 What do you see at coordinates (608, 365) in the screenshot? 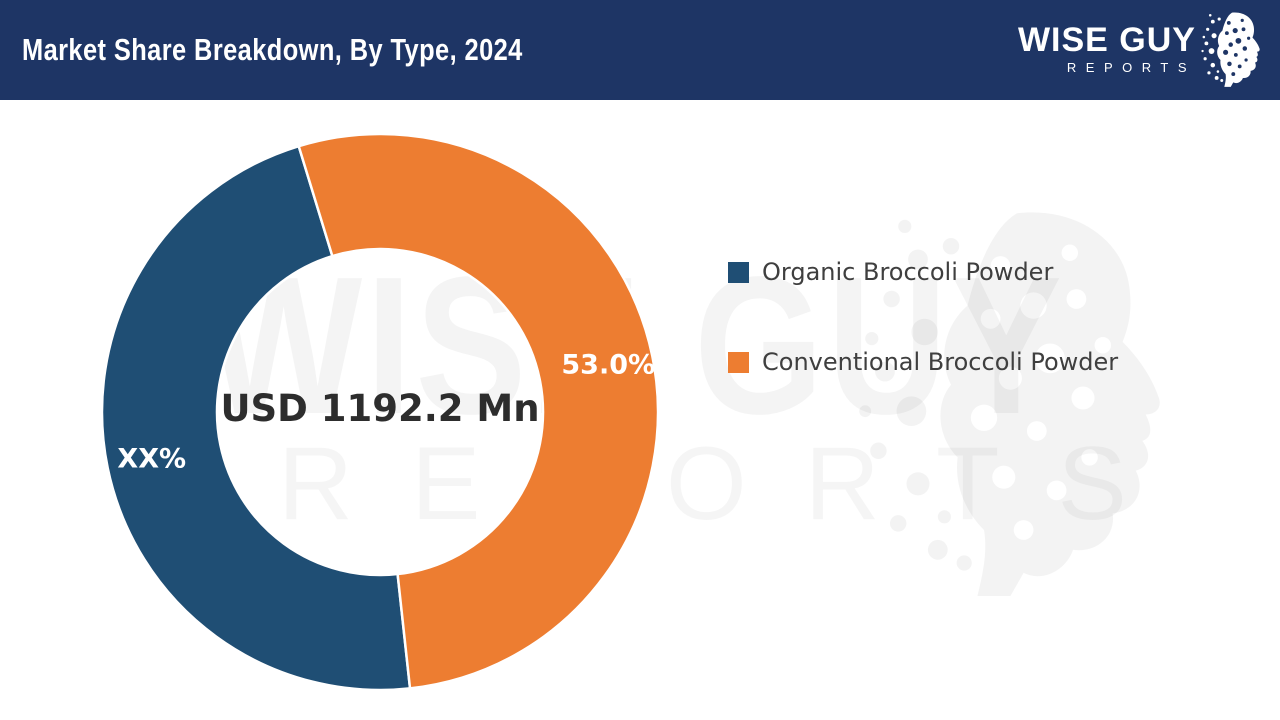
I see `slice-data-label-1: 53.0%` at bounding box center [608, 365].